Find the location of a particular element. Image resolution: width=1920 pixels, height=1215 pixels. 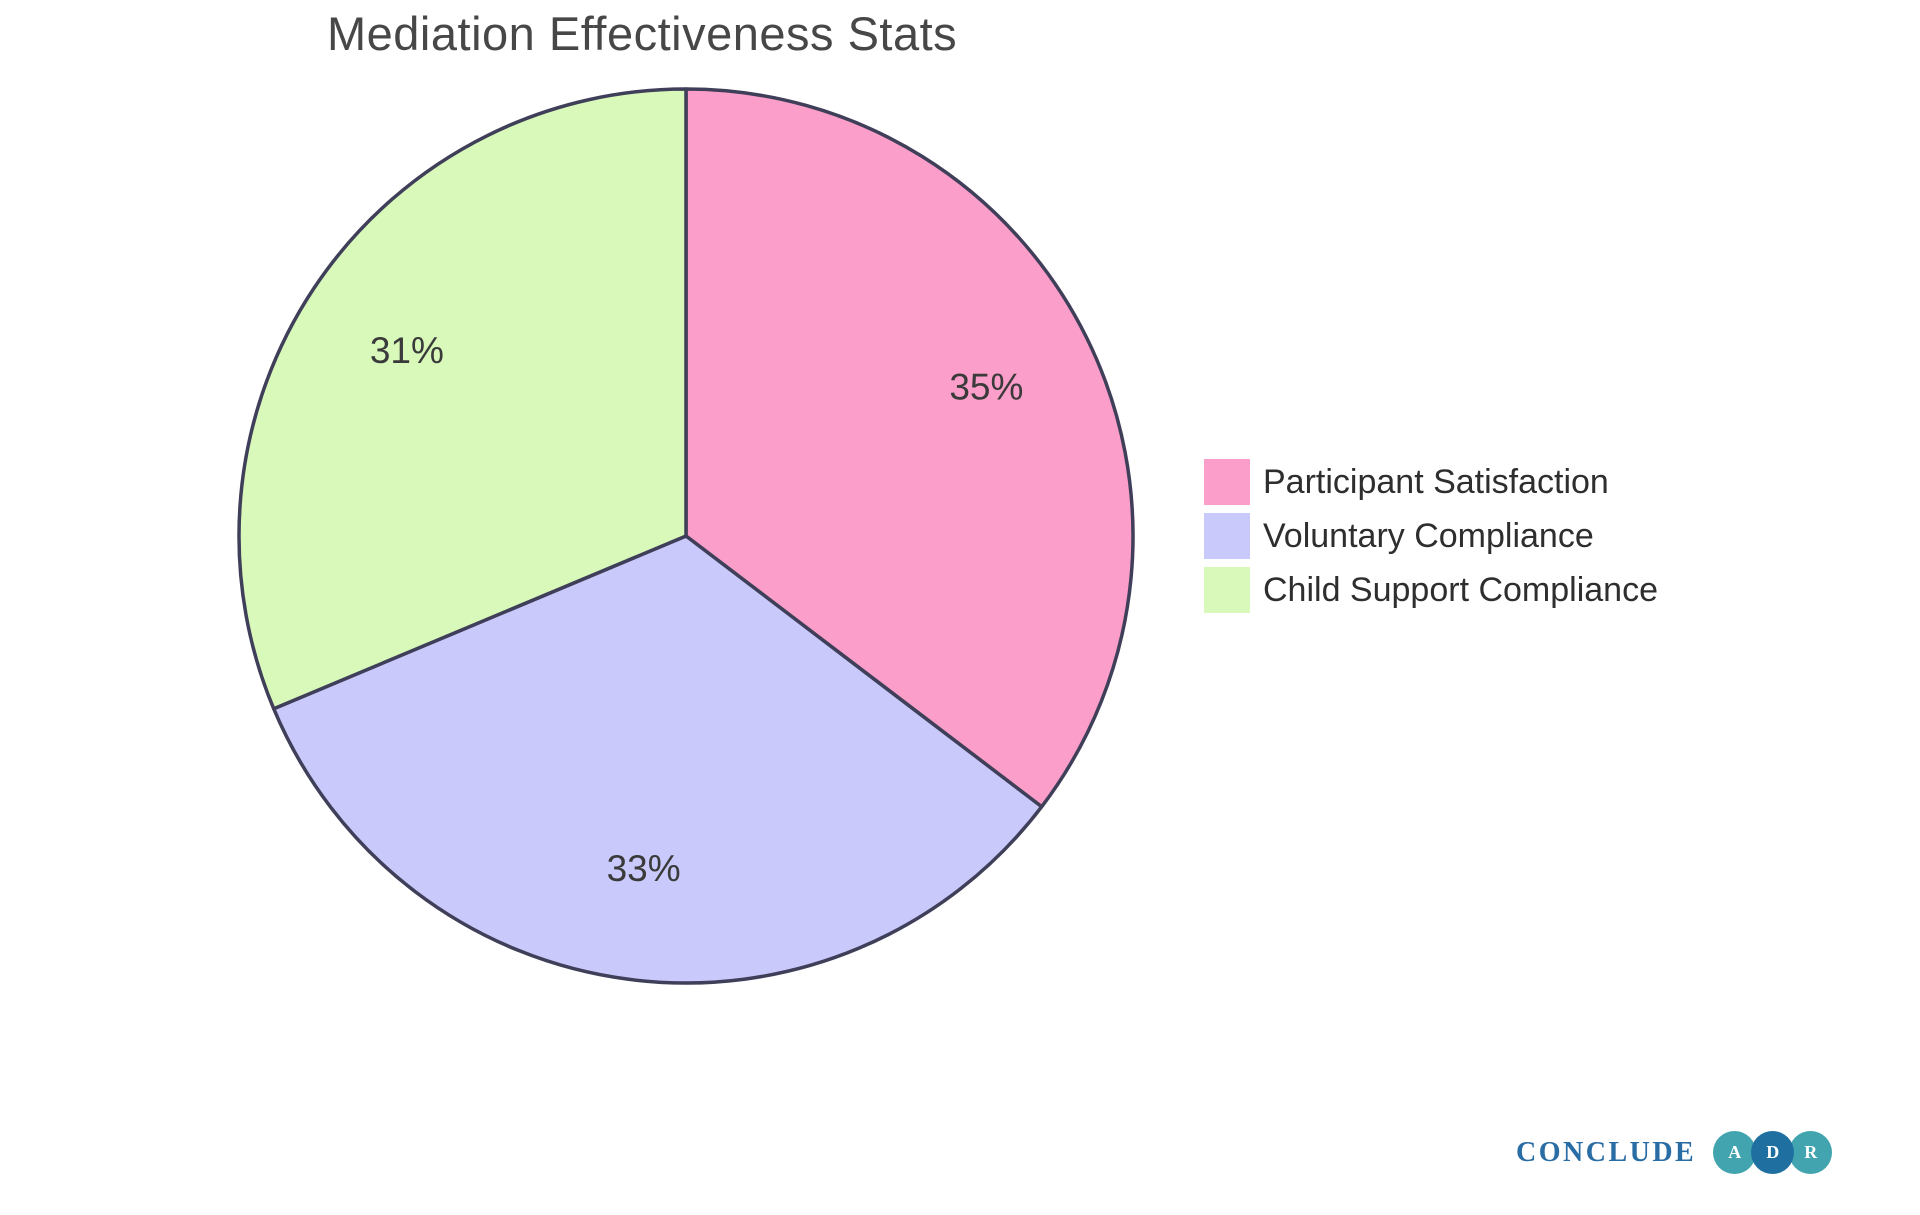

logo-badge-a-icon: A is located at coordinates (1735, 1152).